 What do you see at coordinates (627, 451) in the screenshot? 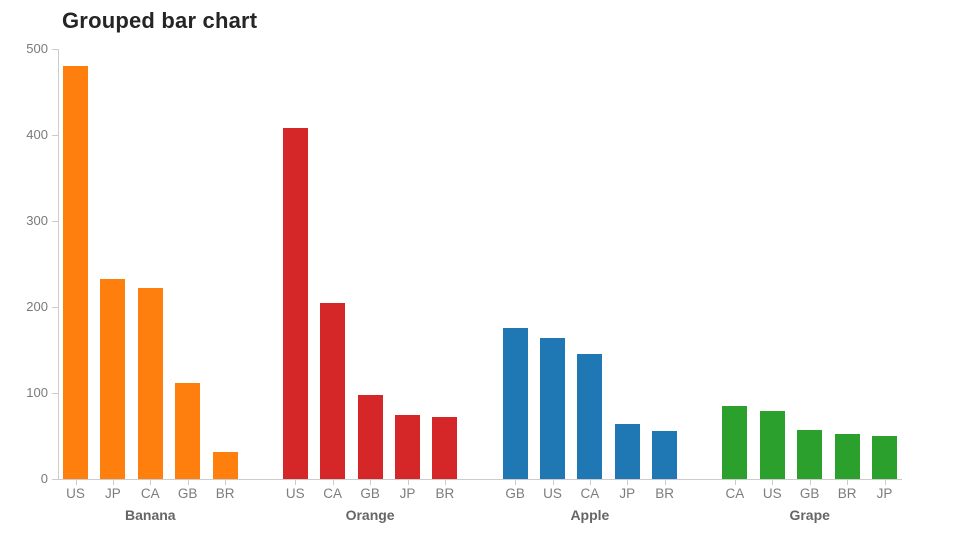
I see `bar-apple-jp` at bounding box center [627, 451].